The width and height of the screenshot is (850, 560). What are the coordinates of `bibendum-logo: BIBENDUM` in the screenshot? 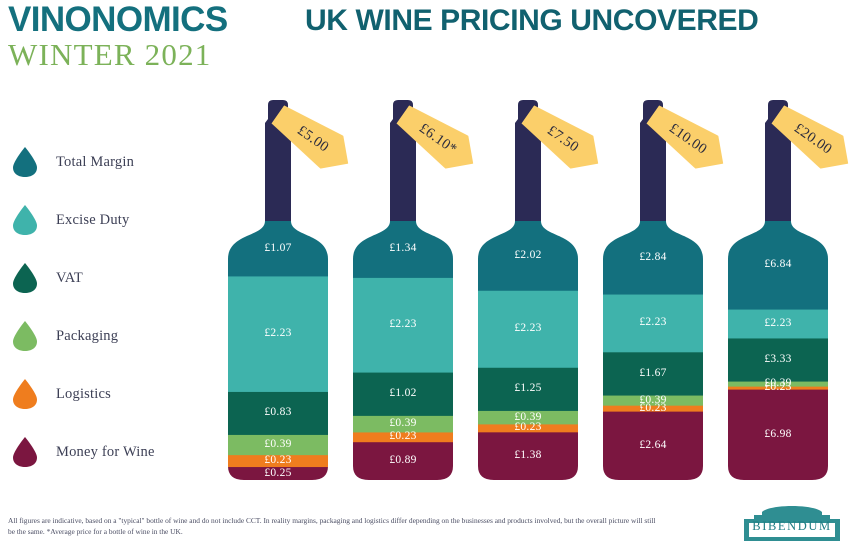 It's located at (792, 525).